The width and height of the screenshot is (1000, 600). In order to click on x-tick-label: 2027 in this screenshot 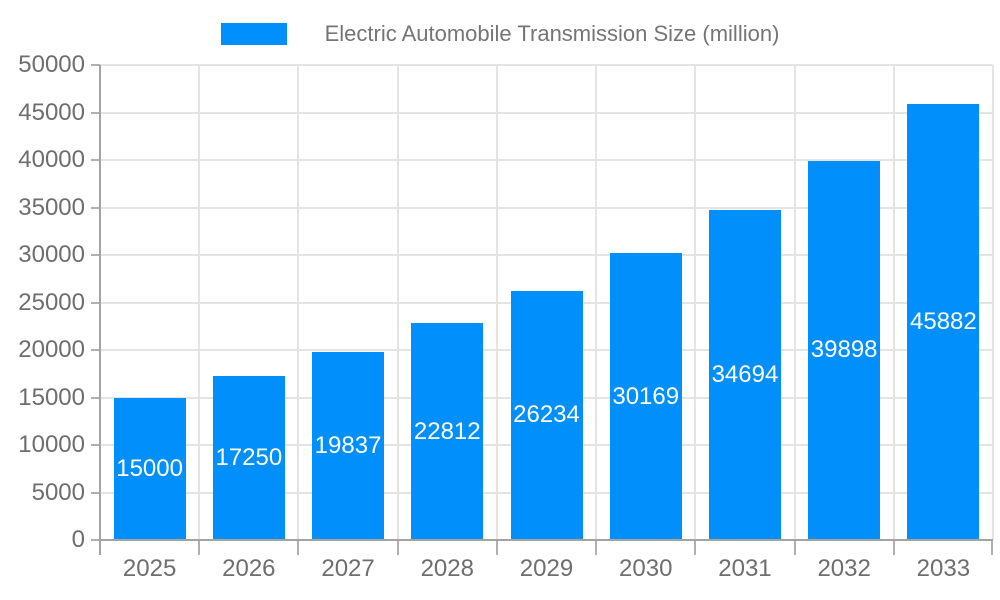, I will do `click(348, 568)`.